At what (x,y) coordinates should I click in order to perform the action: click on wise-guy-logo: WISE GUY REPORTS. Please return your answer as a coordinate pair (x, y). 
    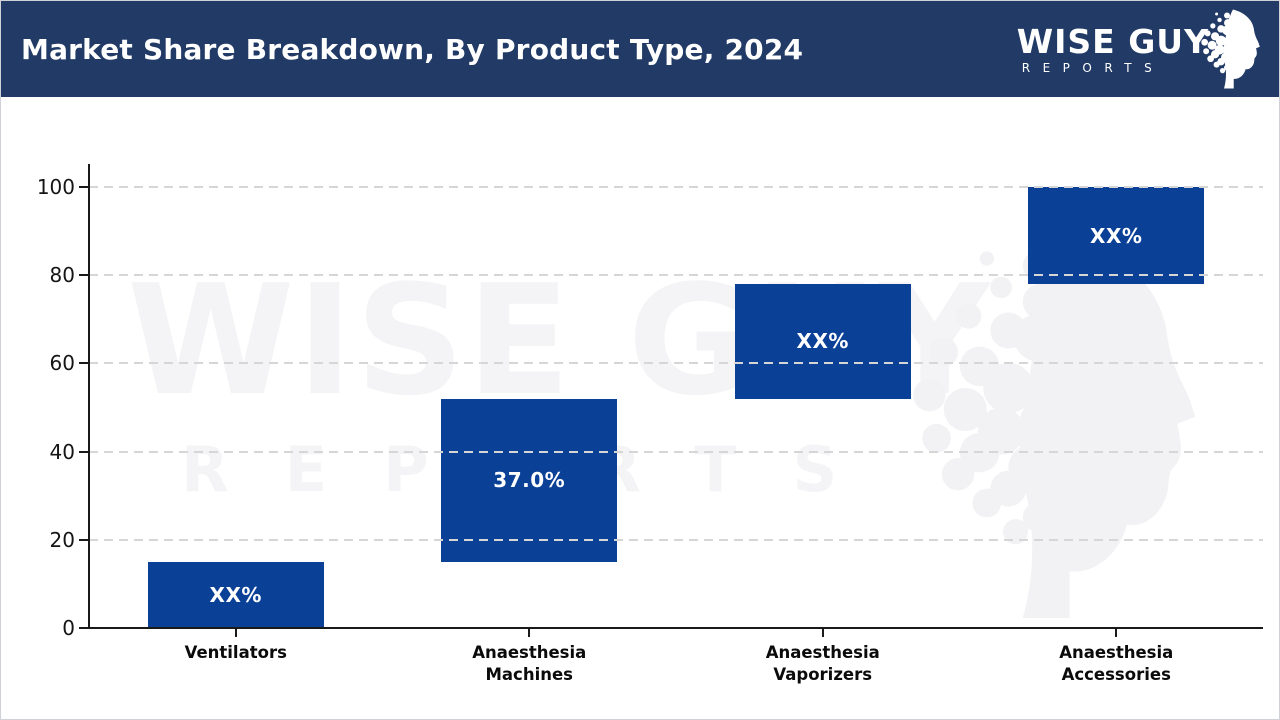
    Looking at the image, I should click on (1142, 49).